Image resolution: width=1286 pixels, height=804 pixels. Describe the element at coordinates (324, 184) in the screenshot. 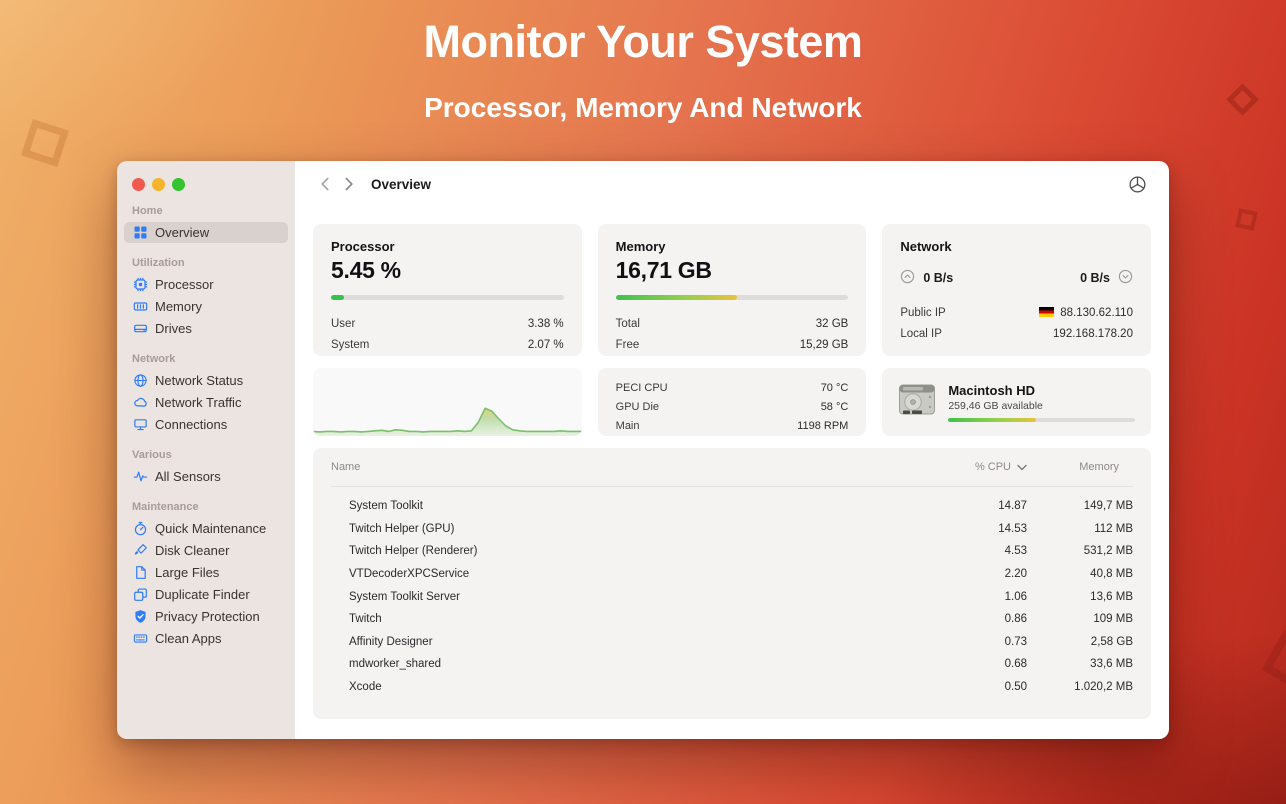

I see `back-button` at that location.